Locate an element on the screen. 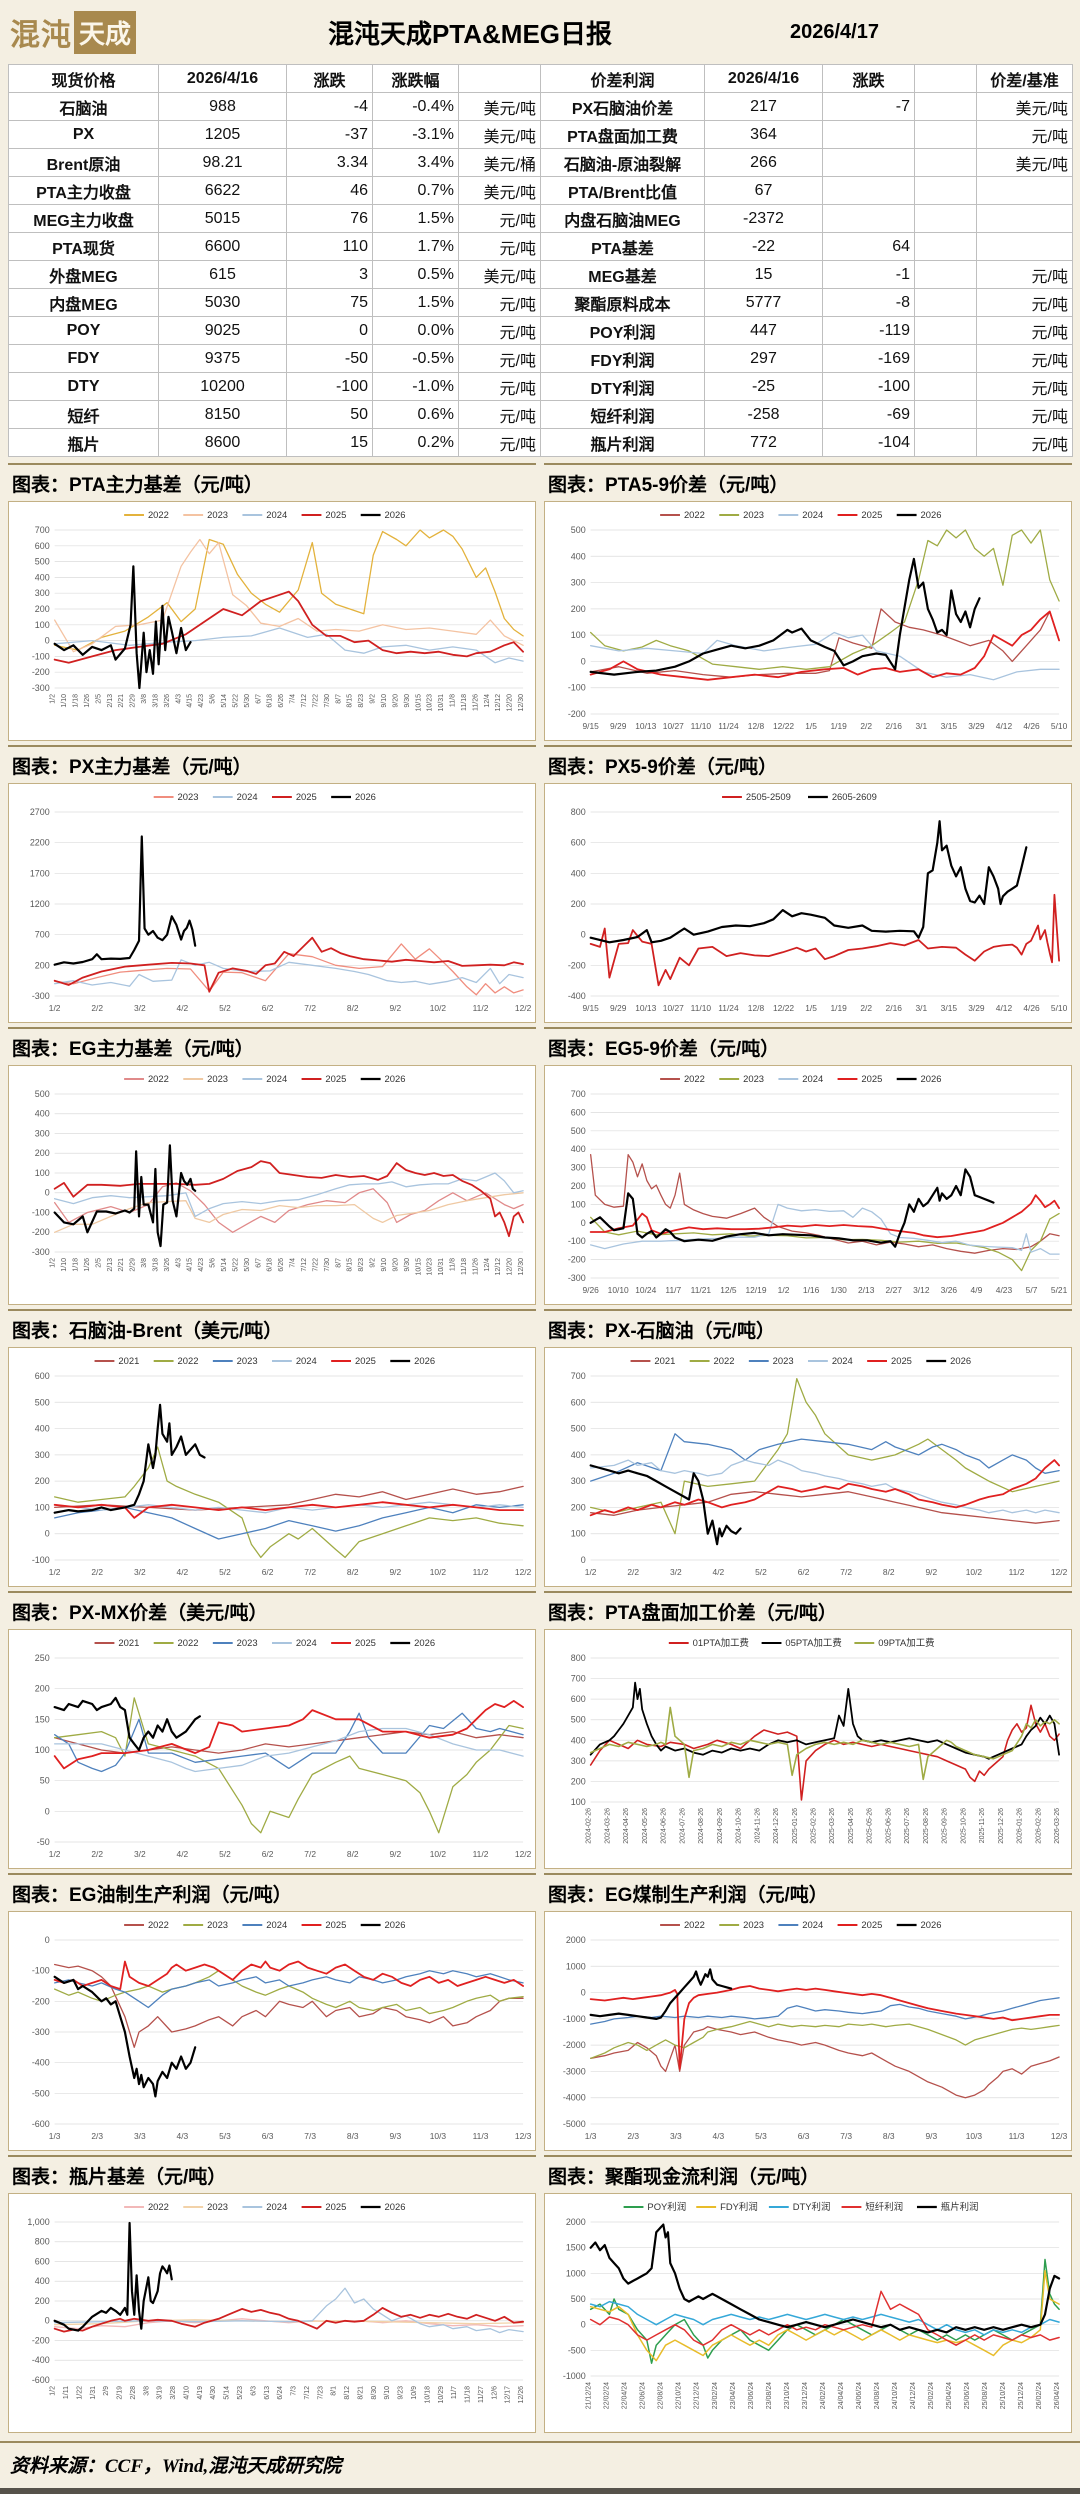 Image resolution: width=1080 pixels, height=2494 pixels. x-axis-tick: 2025-02-26 is located at coordinates (814, 1826).